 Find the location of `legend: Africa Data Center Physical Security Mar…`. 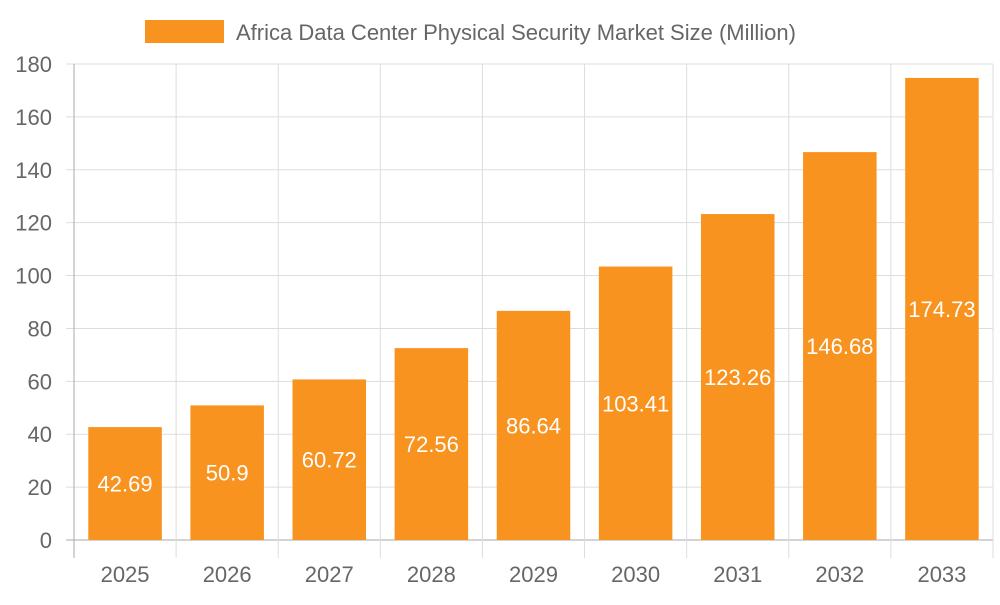

legend: Africa Data Center Physical Security Mar… is located at coordinates (470, 32).